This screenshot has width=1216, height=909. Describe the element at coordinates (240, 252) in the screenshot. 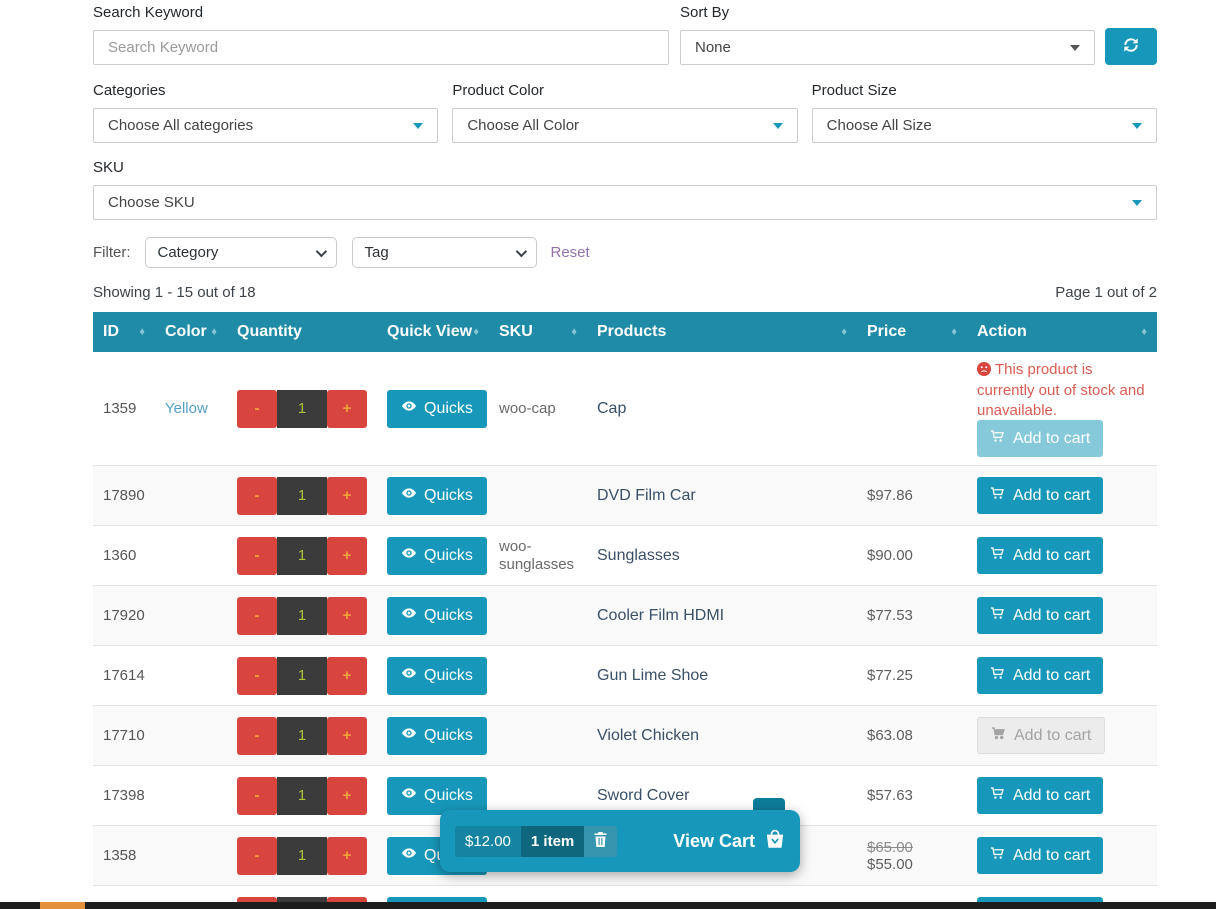

I see `category-filter-select: Category` at that location.